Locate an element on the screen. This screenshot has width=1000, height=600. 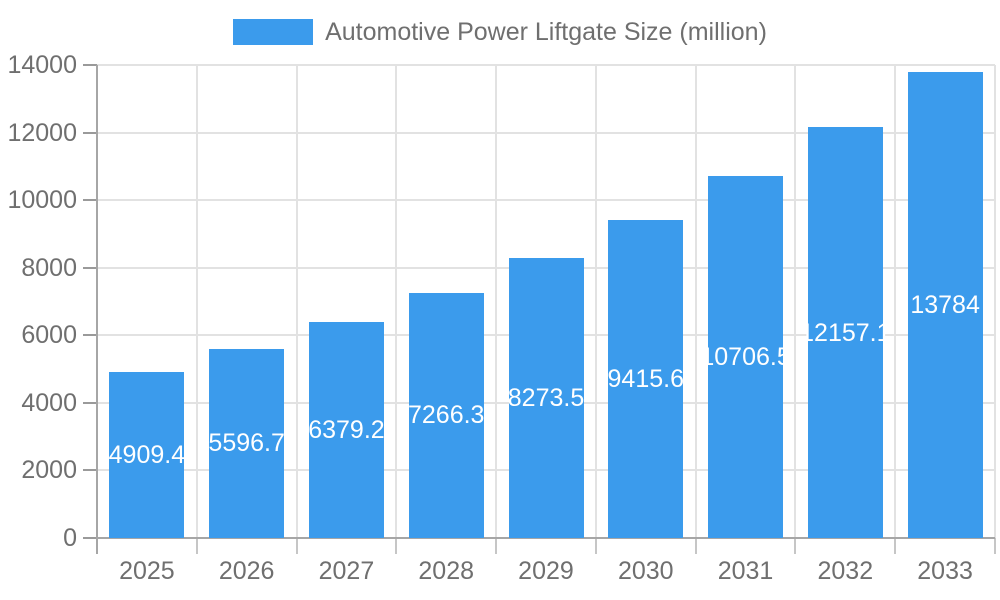
legend-swatch is located at coordinates (273, 32).